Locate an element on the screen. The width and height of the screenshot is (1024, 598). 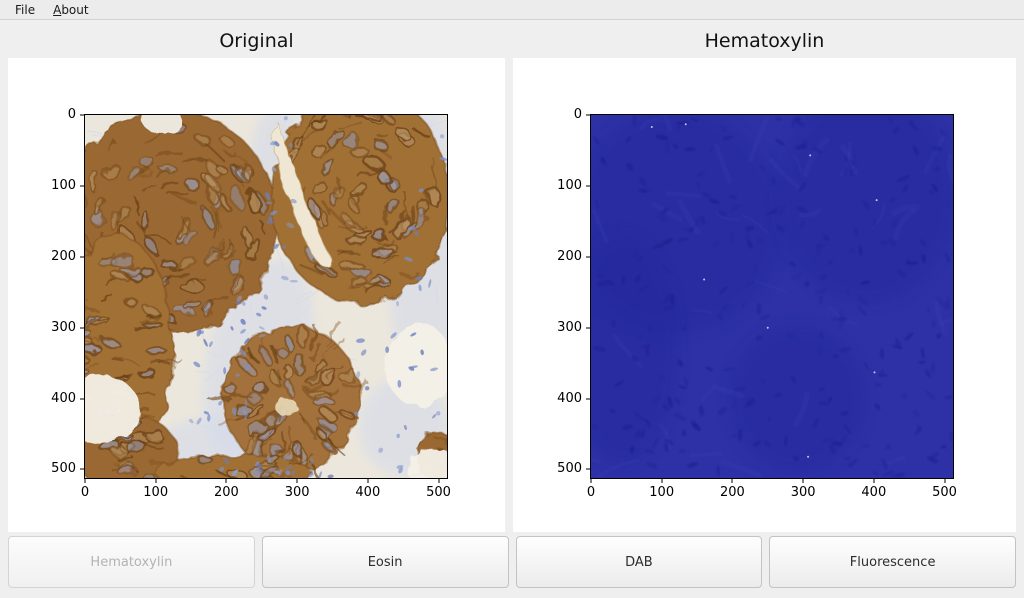
eosin-button: Eosin is located at coordinates (385, 562).